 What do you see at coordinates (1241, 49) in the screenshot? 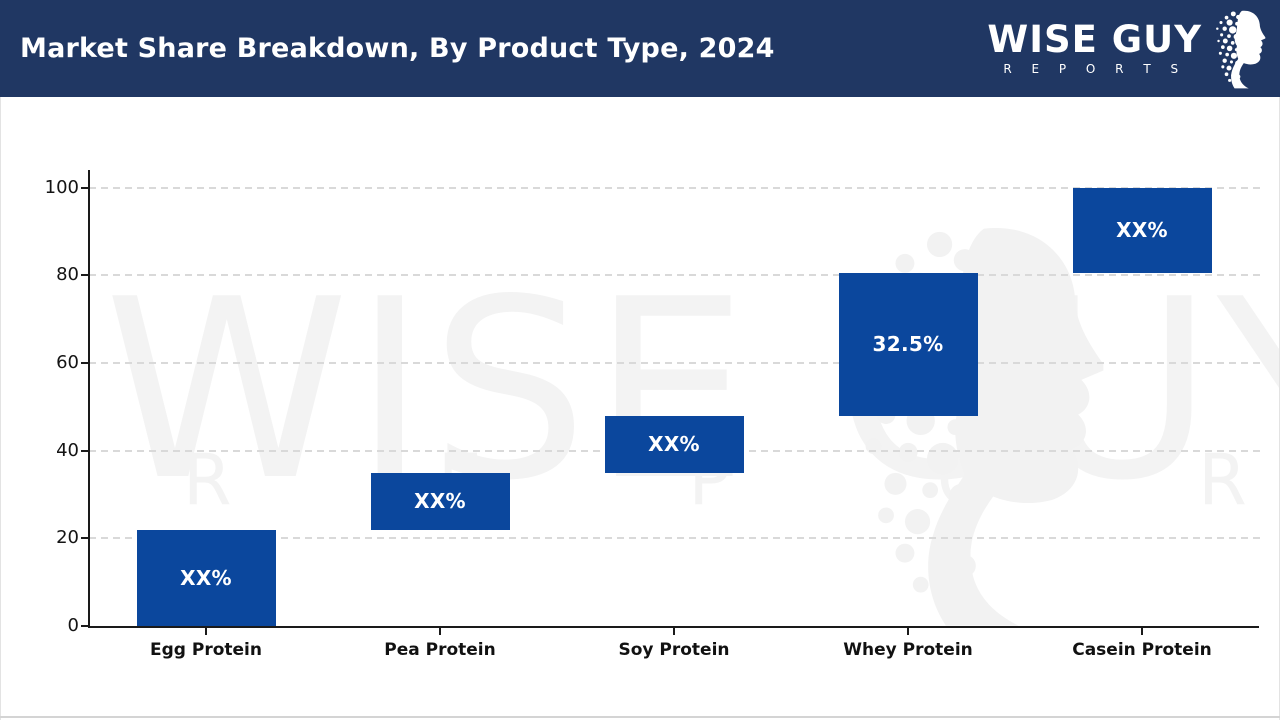
I see `face-profile-icon` at bounding box center [1241, 49].